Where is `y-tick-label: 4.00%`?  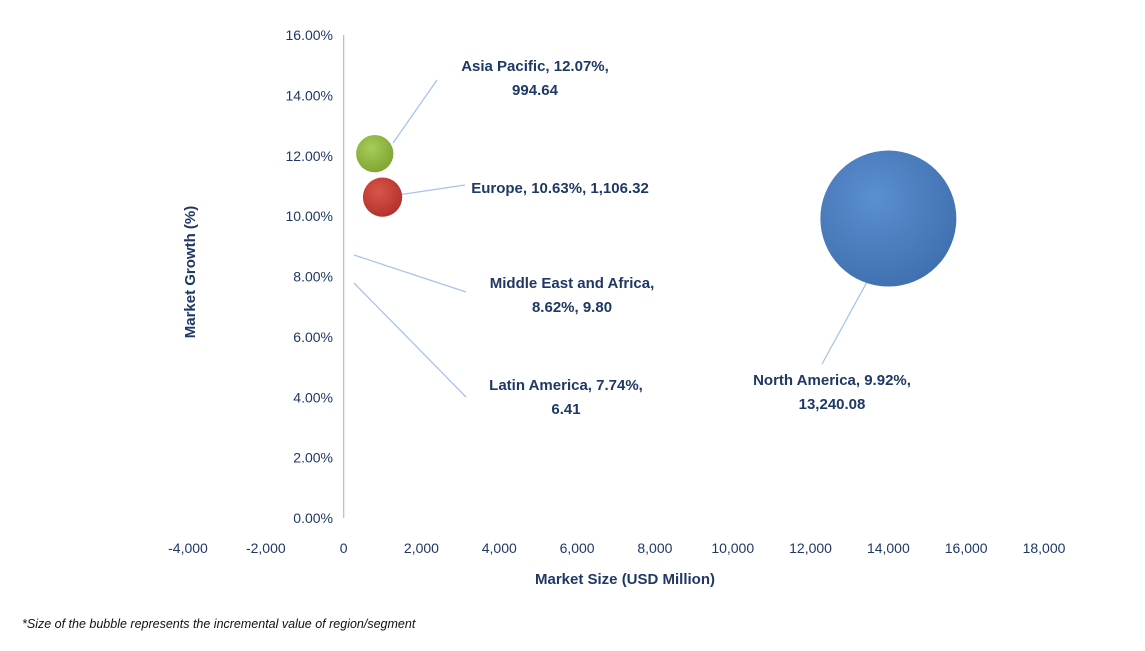
y-tick-label: 4.00% is located at coordinates (313, 397).